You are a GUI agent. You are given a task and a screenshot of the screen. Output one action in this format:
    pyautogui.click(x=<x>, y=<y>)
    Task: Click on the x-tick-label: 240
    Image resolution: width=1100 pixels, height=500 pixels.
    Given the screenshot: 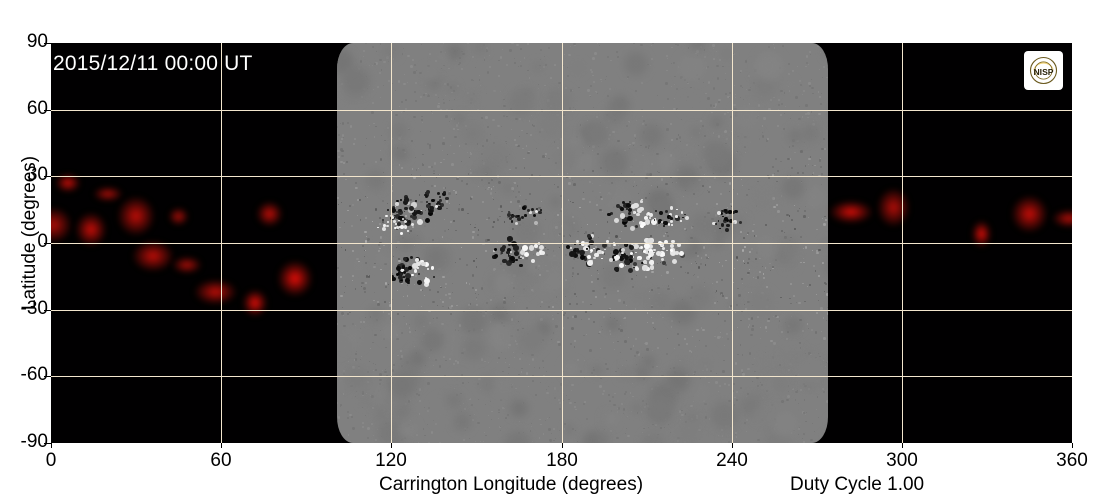 What is the action you would take?
    pyautogui.click(x=732, y=460)
    